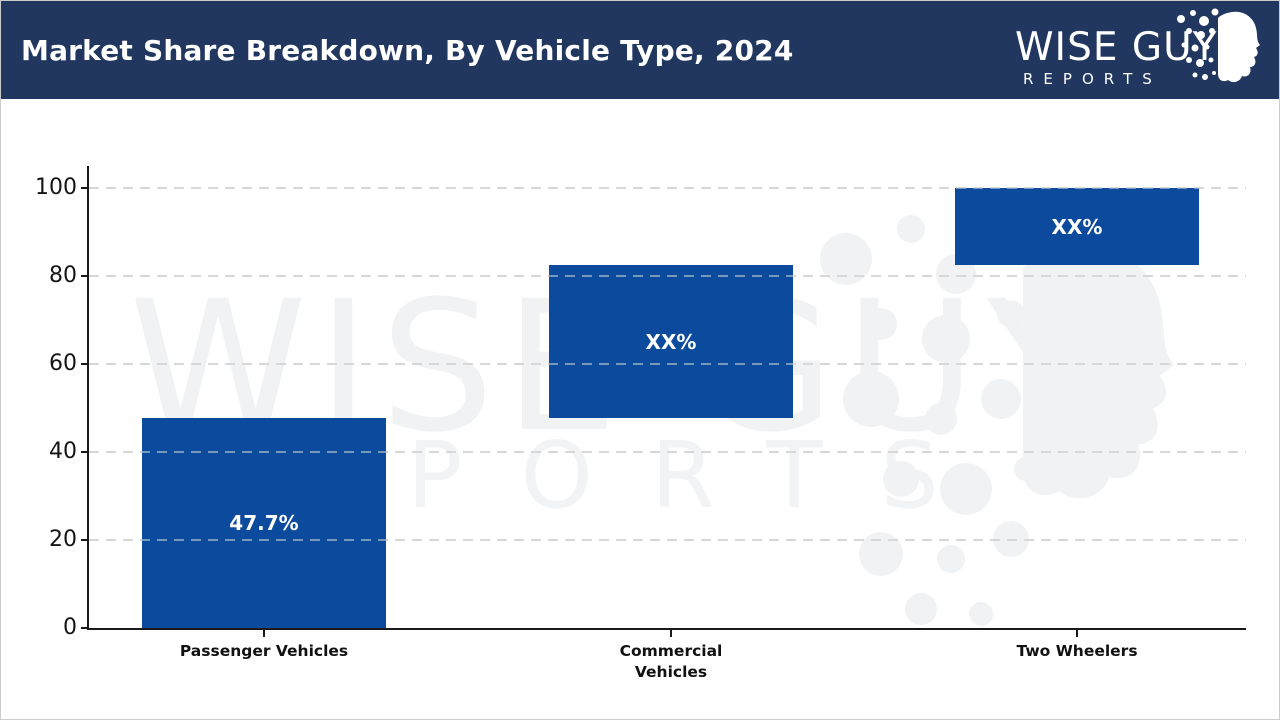 Image resolution: width=1280 pixels, height=720 pixels. Describe the element at coordinates (56, 187) in the screenshot. I see `y-tick-label-100: 100` at that location.